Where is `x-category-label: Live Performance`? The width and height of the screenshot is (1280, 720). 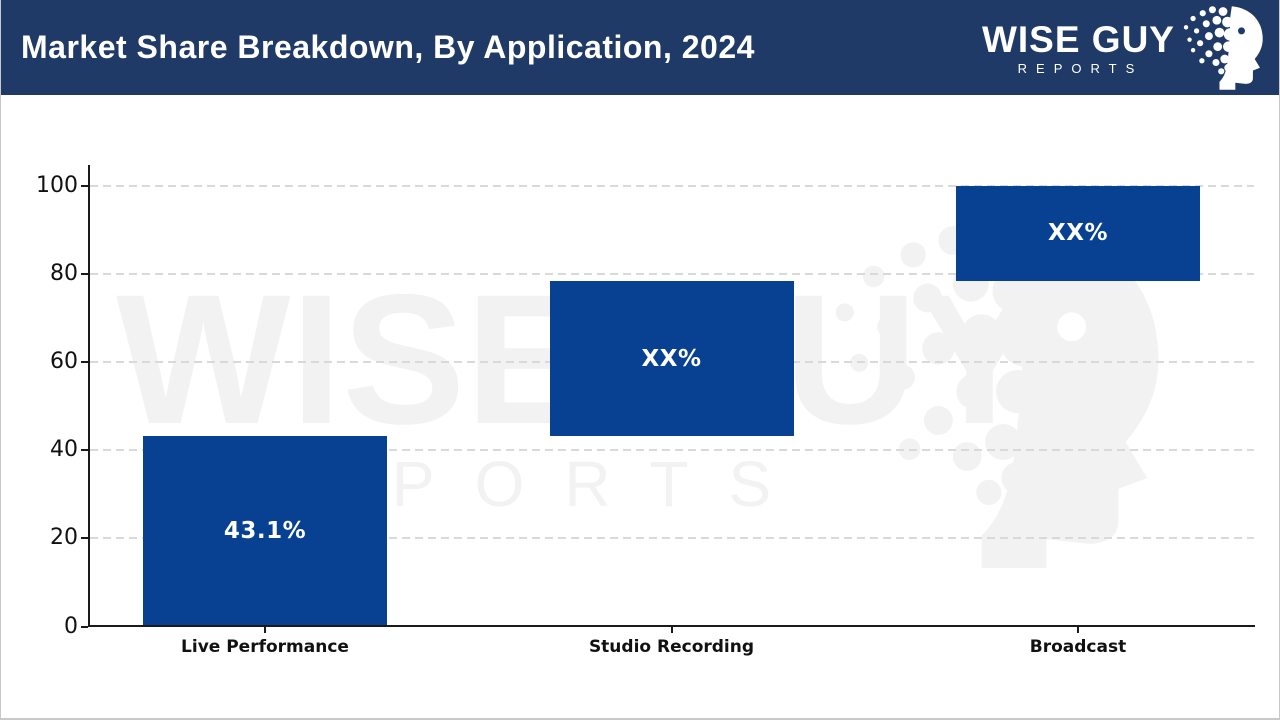
x-category-label: Live Performance is located at coordinates (265, 647).